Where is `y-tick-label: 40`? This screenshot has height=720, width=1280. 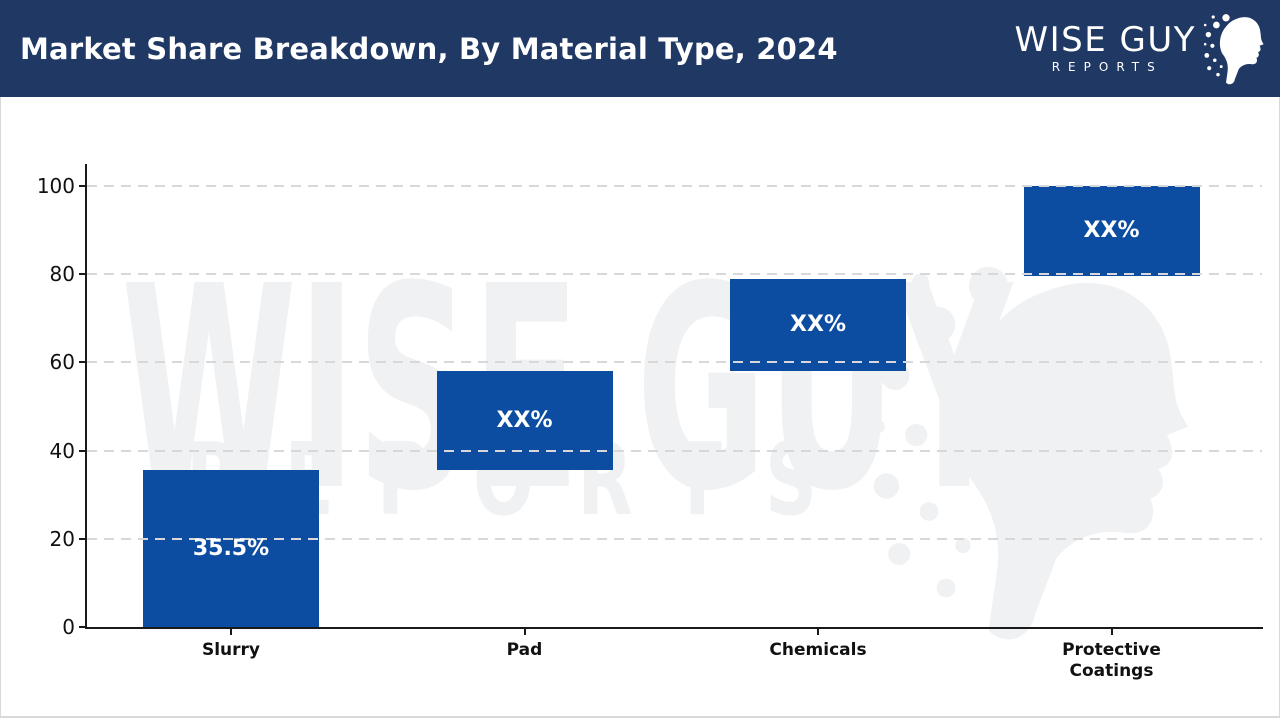
y-tick-label: 40 is located at coordinates (62, 450).